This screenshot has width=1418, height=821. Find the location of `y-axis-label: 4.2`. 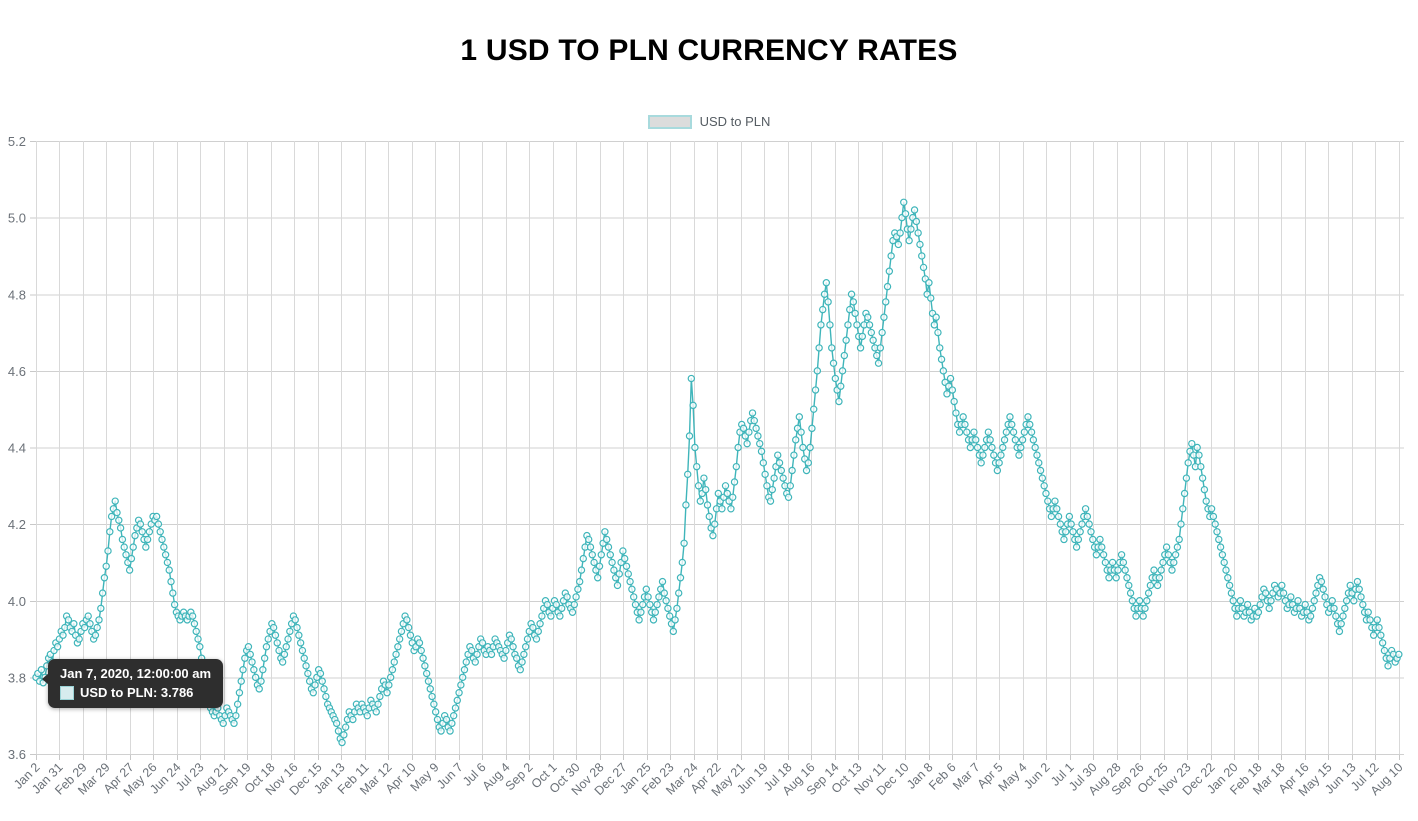

y-axis-label: 4.2 is located at coordinates (17, 524).